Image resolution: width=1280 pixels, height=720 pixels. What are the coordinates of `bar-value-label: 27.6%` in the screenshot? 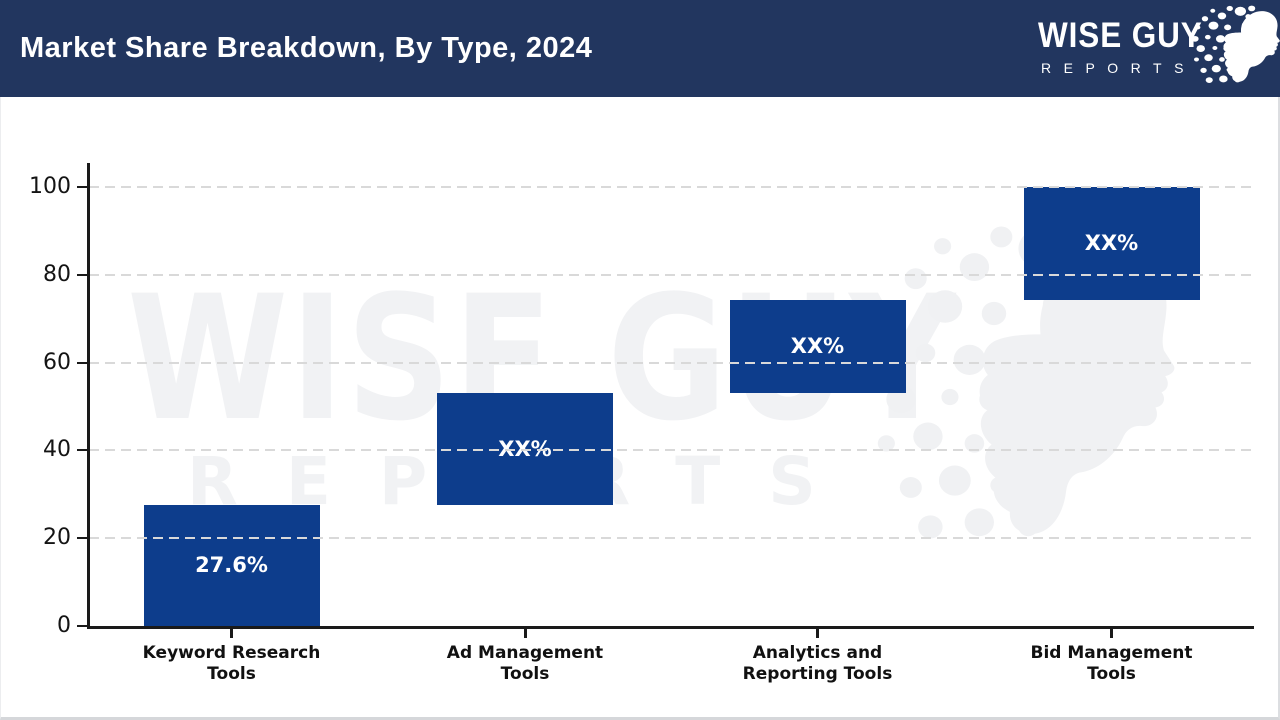 It's located at (231, 565).